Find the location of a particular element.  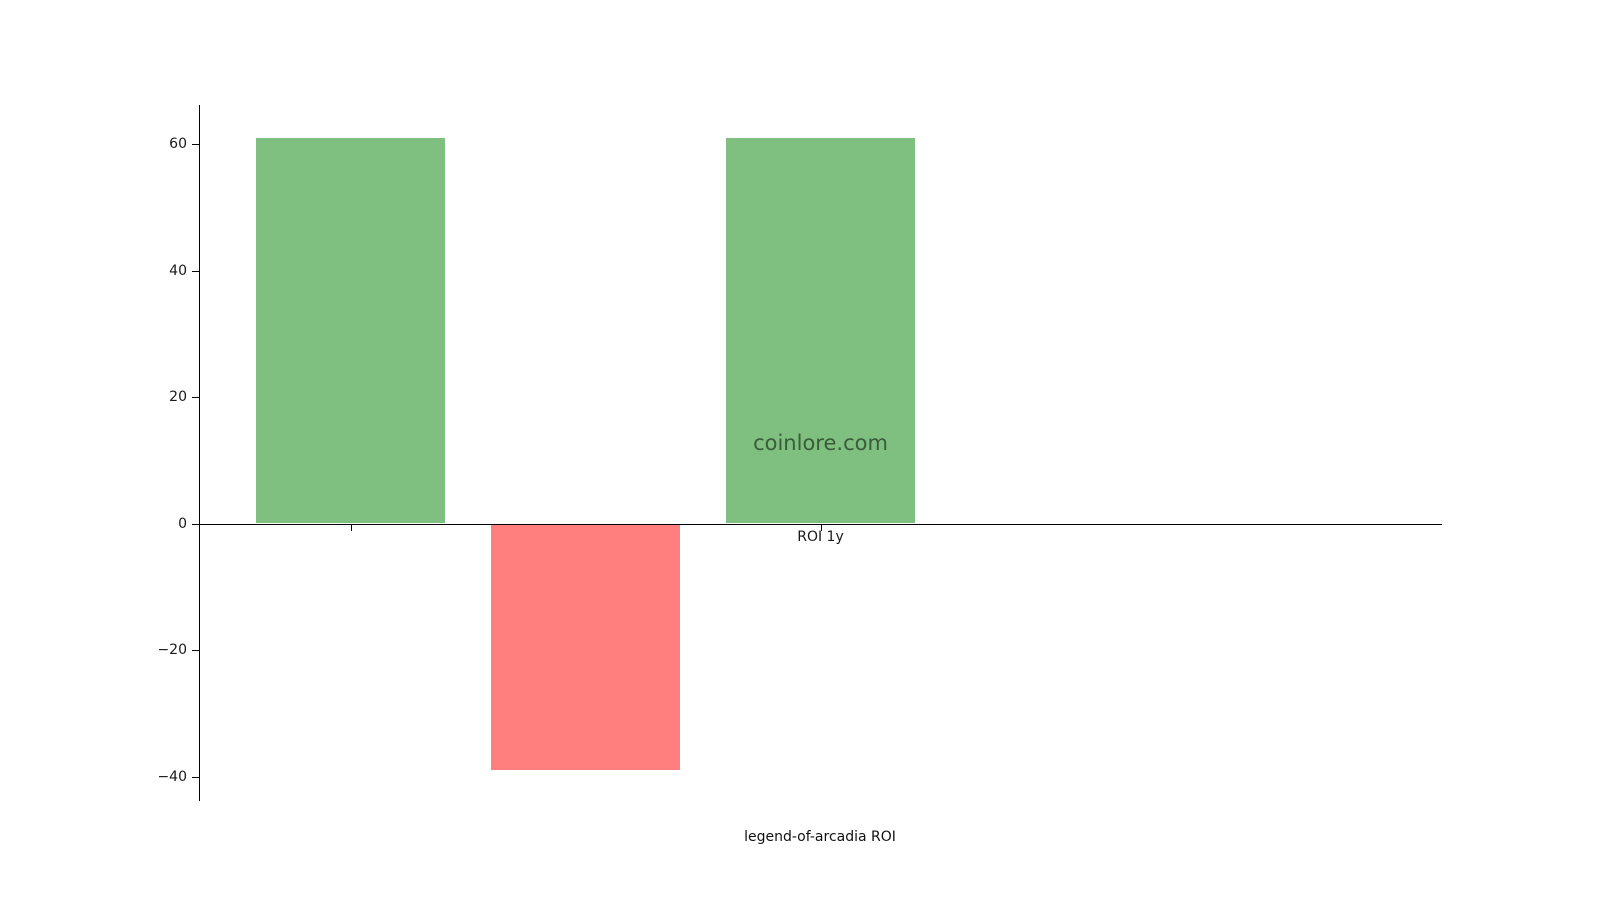

y-tick-label: −20 is located at coordinates (172, 650).